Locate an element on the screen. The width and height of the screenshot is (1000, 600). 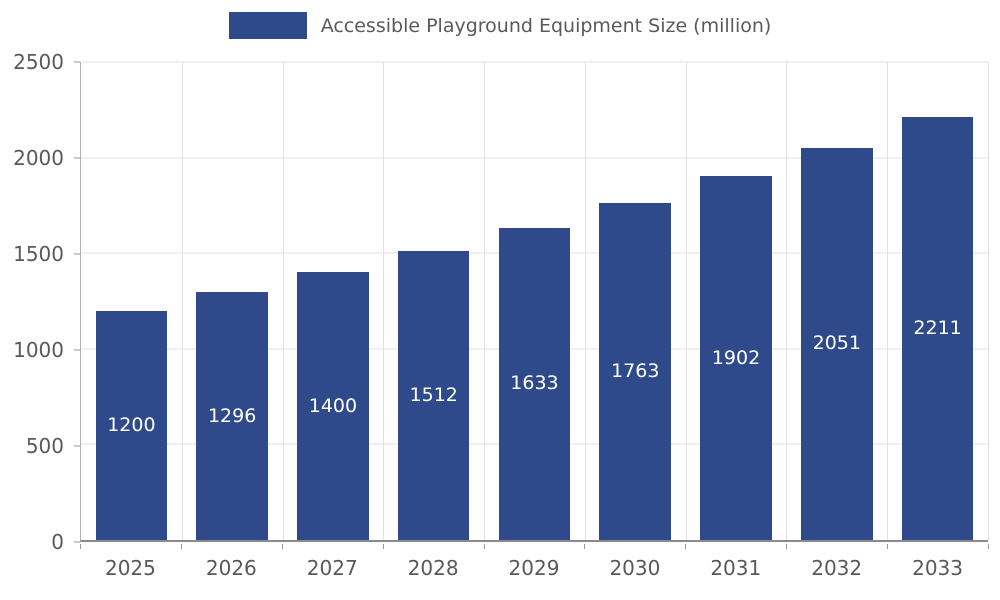
bar-2031: 1902 is located at coordinates (736, 358).